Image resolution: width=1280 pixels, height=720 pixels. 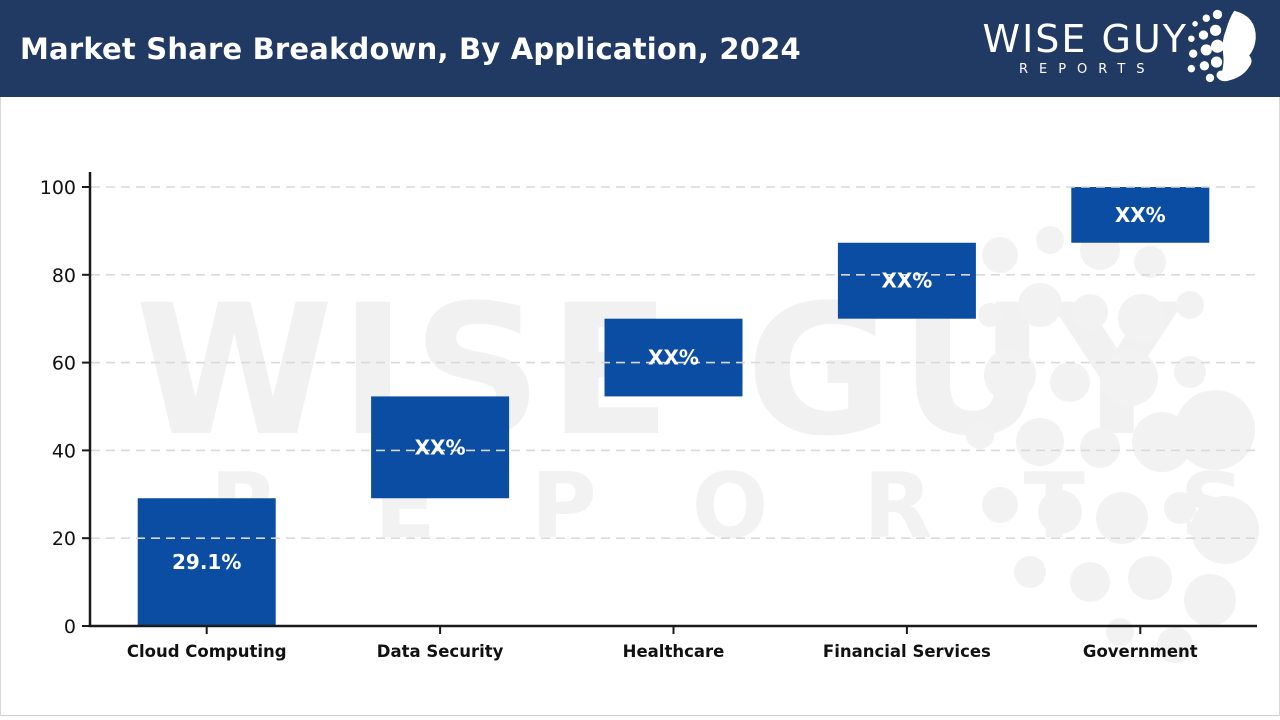 I want to click on x-category-label-financial-services: Financial Services, so click(x=907, y=651).